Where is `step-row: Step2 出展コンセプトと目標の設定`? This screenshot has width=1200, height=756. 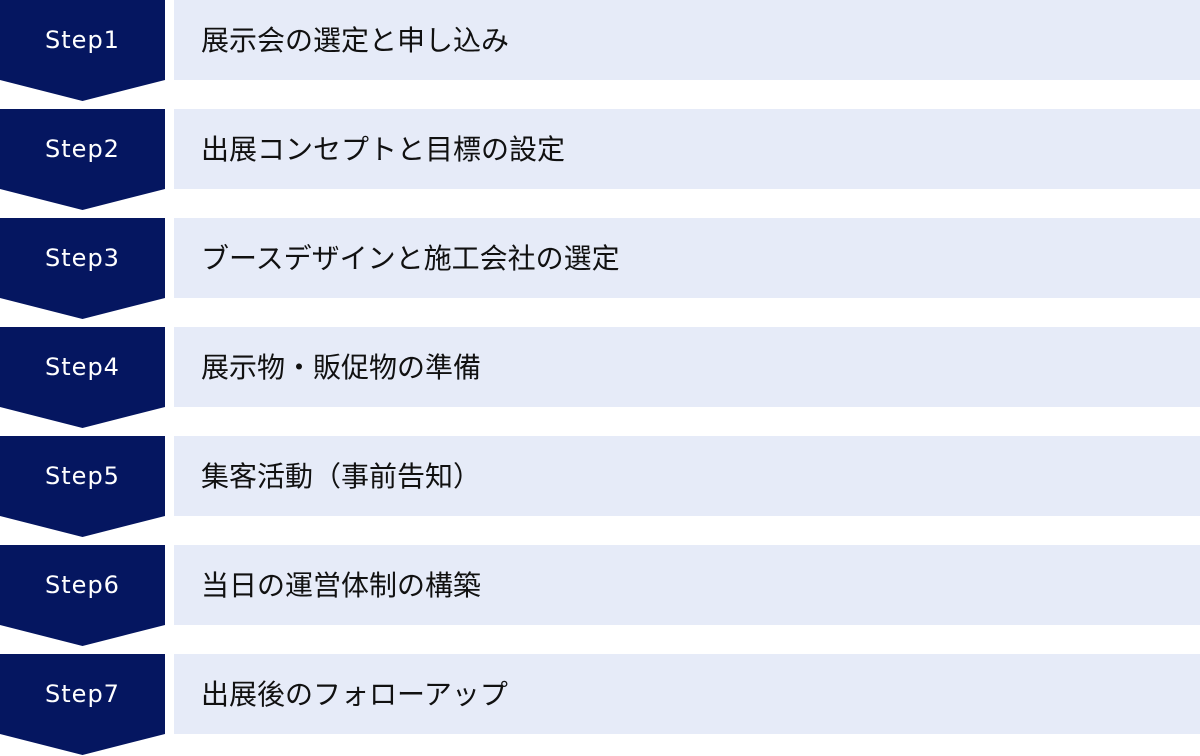 step-row: Step2 出展コンセプトと目標の設定 is located at coordinates (600, 159).